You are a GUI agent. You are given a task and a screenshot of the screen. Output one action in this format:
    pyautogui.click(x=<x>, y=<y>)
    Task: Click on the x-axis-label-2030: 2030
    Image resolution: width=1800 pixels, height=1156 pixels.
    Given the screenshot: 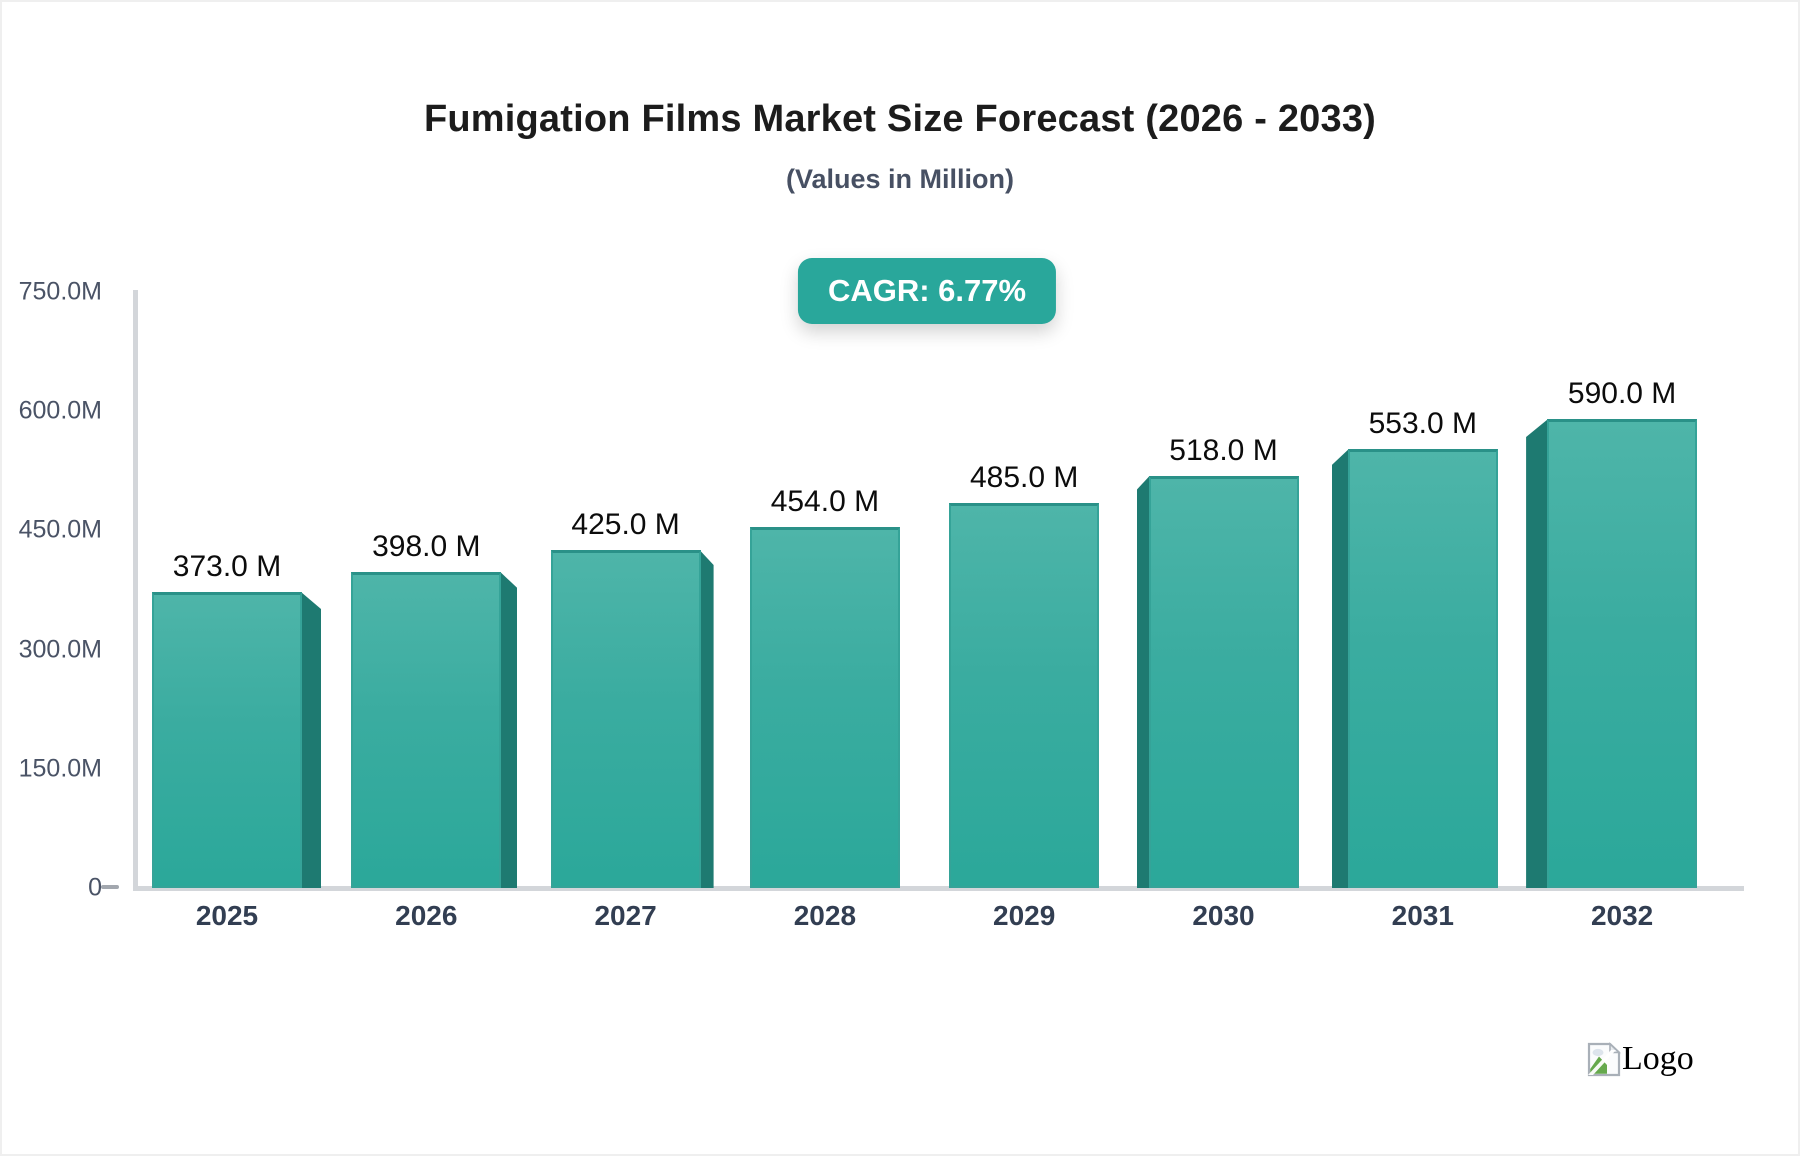 What is the action you would take?
    pyautogui.click(x=1223, y=915)
    